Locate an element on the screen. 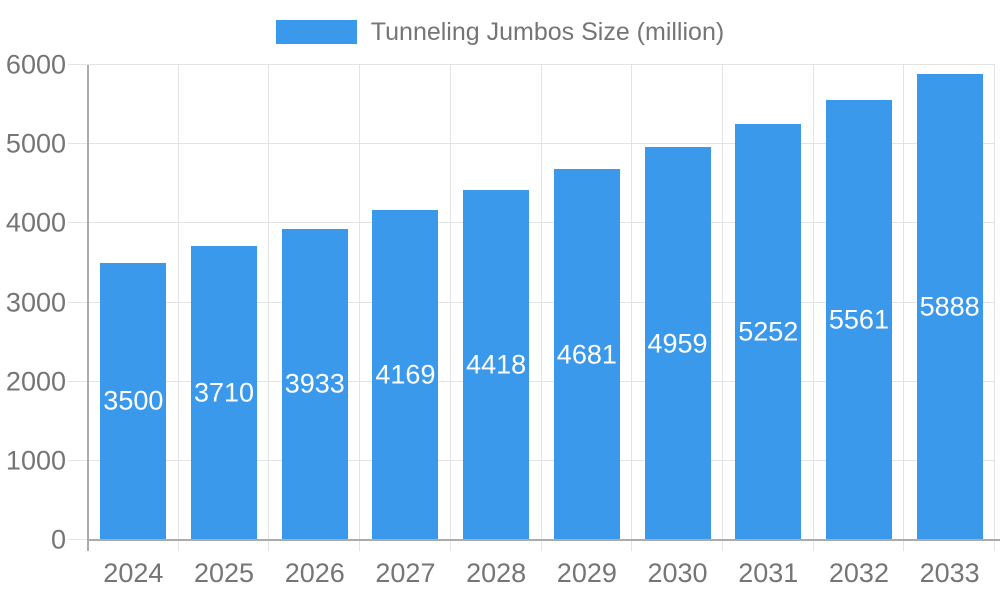 This screenshot has width=1000, height=600. legend-swatch-icon is located at coordinates (316, 32).